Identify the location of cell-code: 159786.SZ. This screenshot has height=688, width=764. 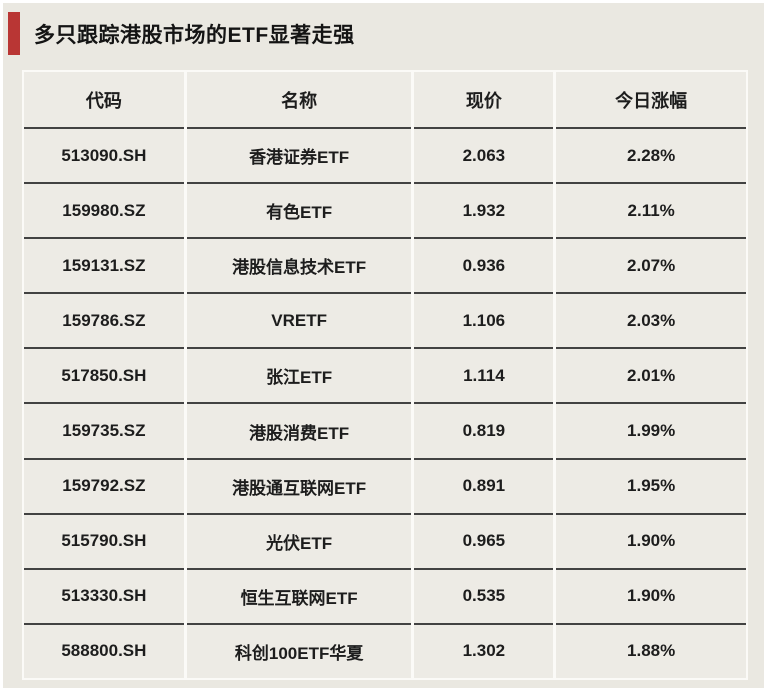
(104, 320).